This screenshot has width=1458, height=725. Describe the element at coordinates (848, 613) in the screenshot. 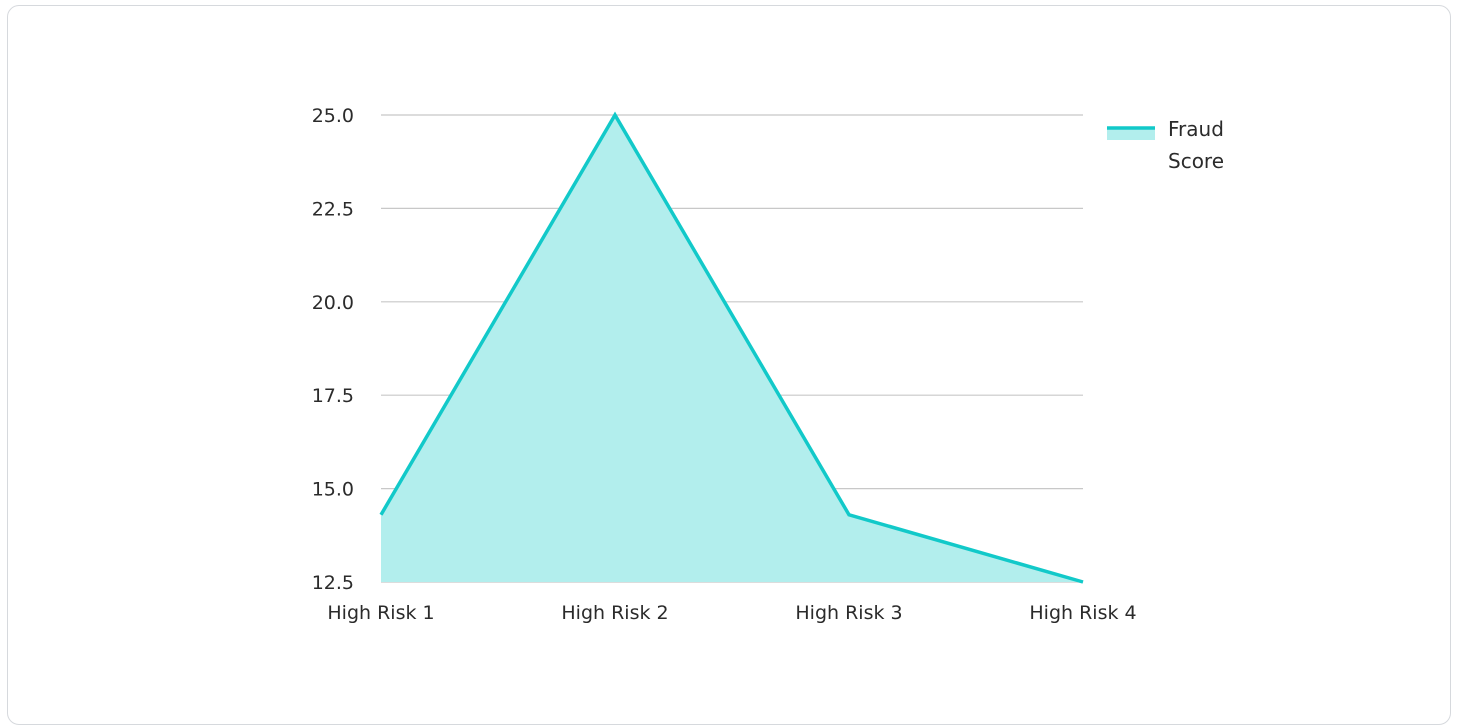

I see `x-tick-label: High Risk 3` at that location.